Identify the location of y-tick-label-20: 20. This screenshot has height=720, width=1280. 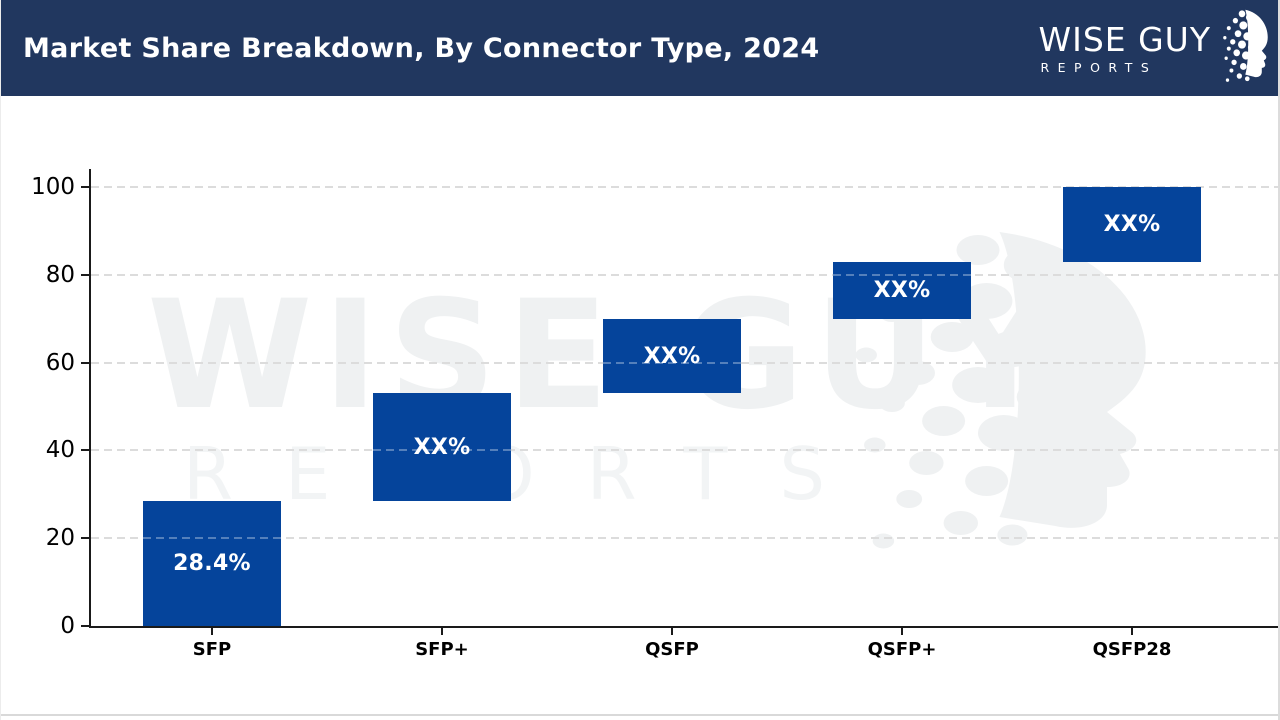
(60, 538).